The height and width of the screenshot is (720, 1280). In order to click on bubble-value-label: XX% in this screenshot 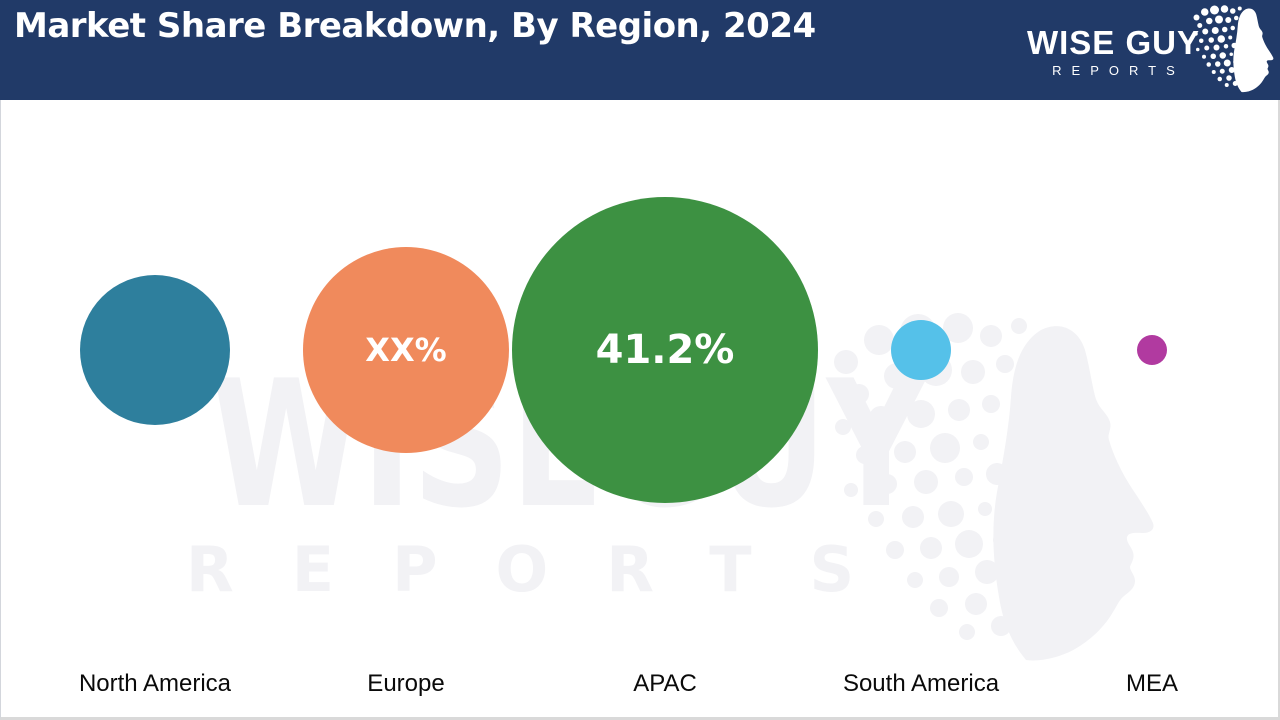, I will do `click(406, 350)`.